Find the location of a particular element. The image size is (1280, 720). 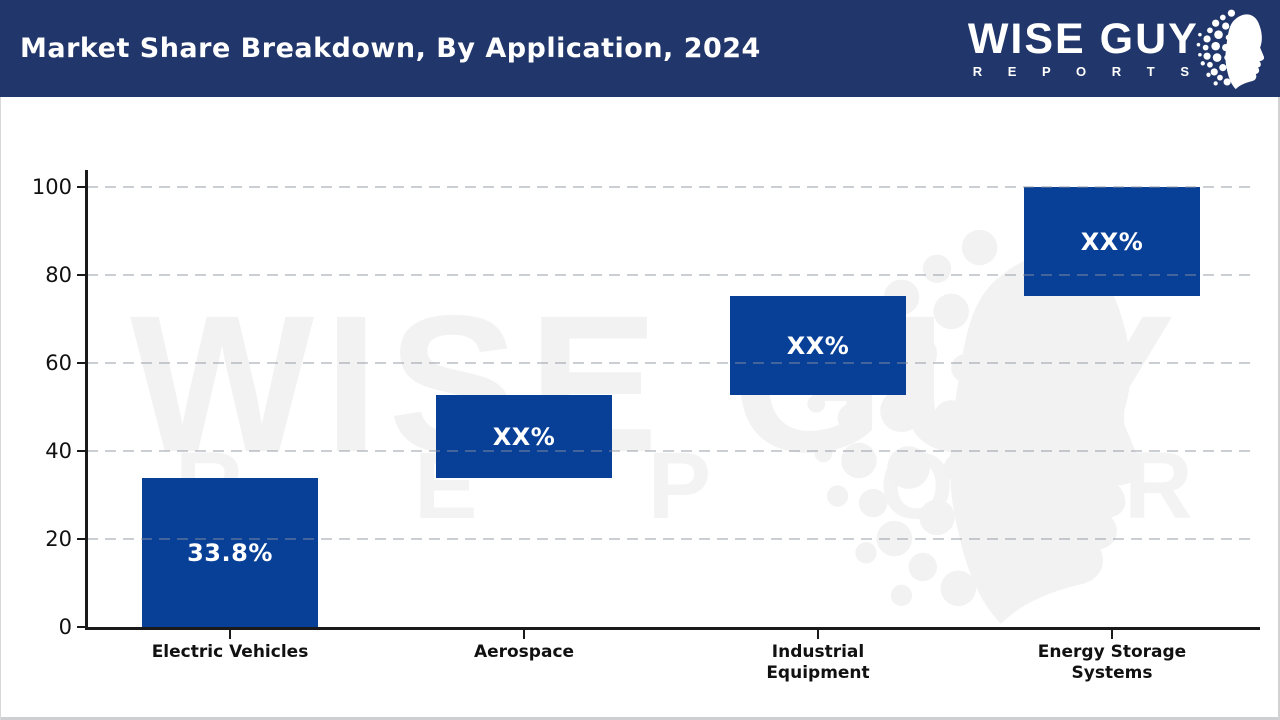

bar-value-label: 33.8% is located at coordinates (230, 552).